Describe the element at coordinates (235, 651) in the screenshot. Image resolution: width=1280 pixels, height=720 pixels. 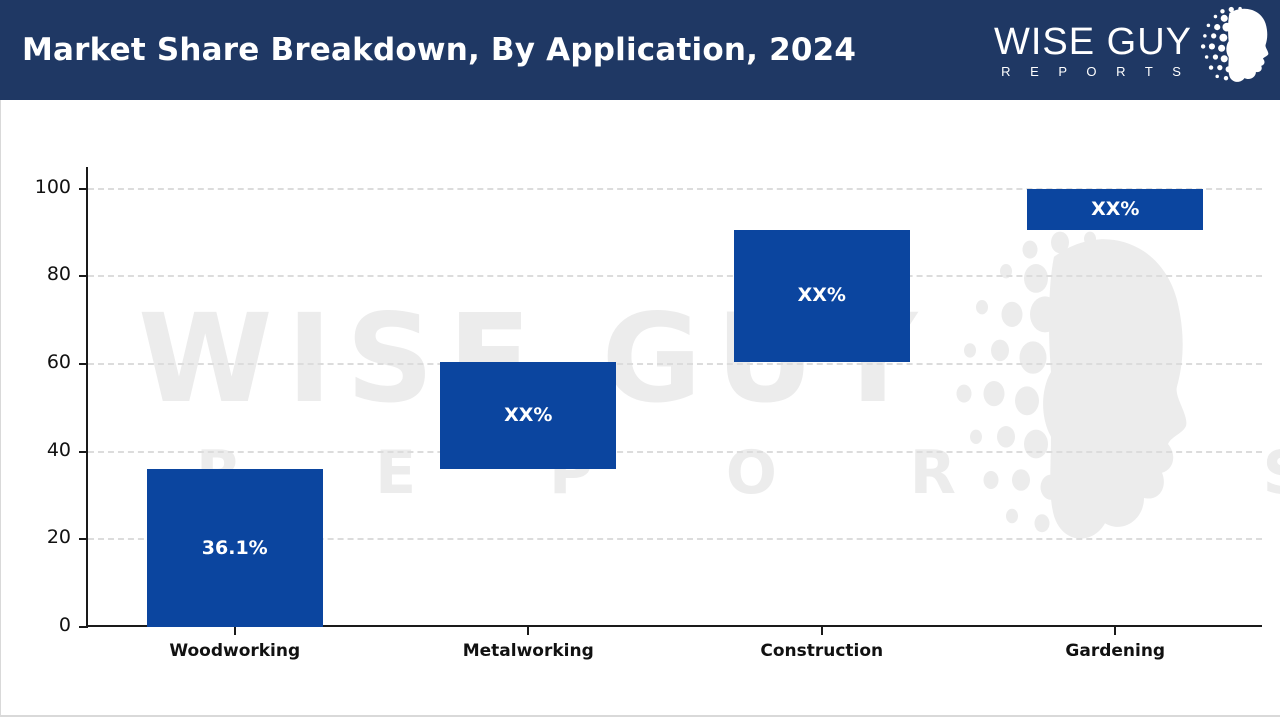
I see `x-tick-label-woodworking: Woodworking` at that location.